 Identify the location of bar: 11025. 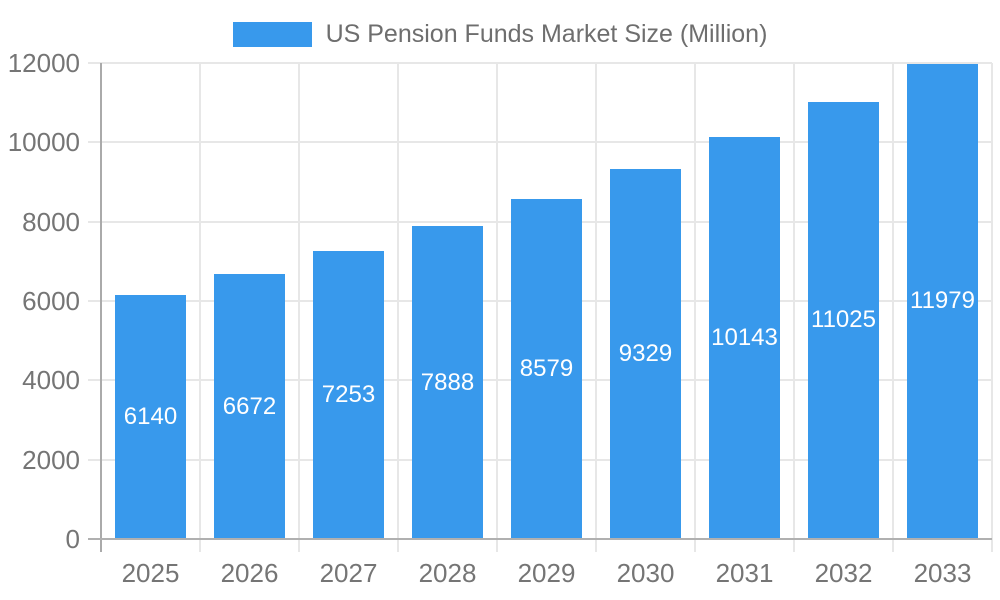
(843, 320).